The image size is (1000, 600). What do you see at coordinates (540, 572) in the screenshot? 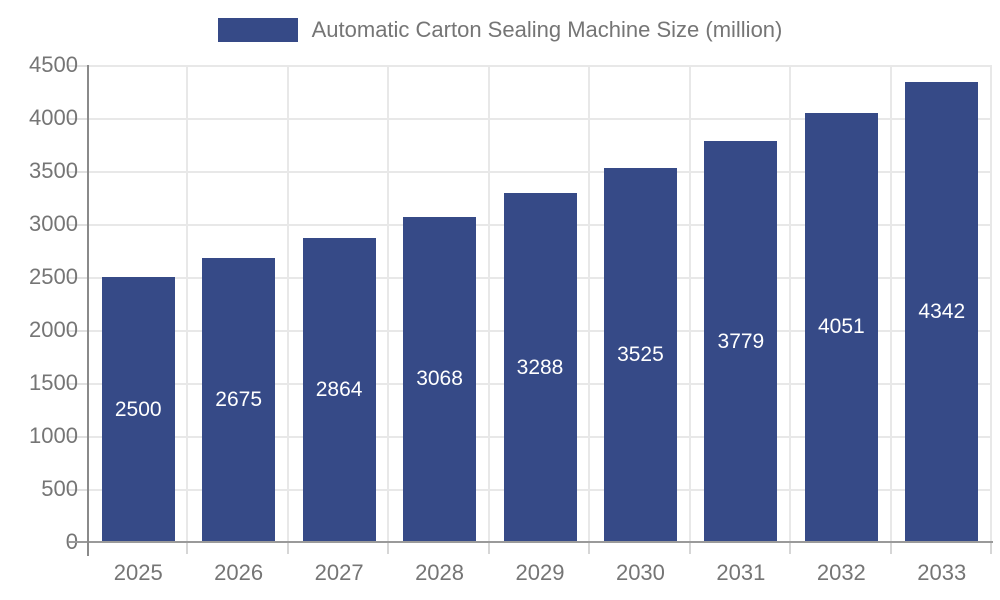
I see `x-tick-label: 2029` at bounding box center [540, 572].